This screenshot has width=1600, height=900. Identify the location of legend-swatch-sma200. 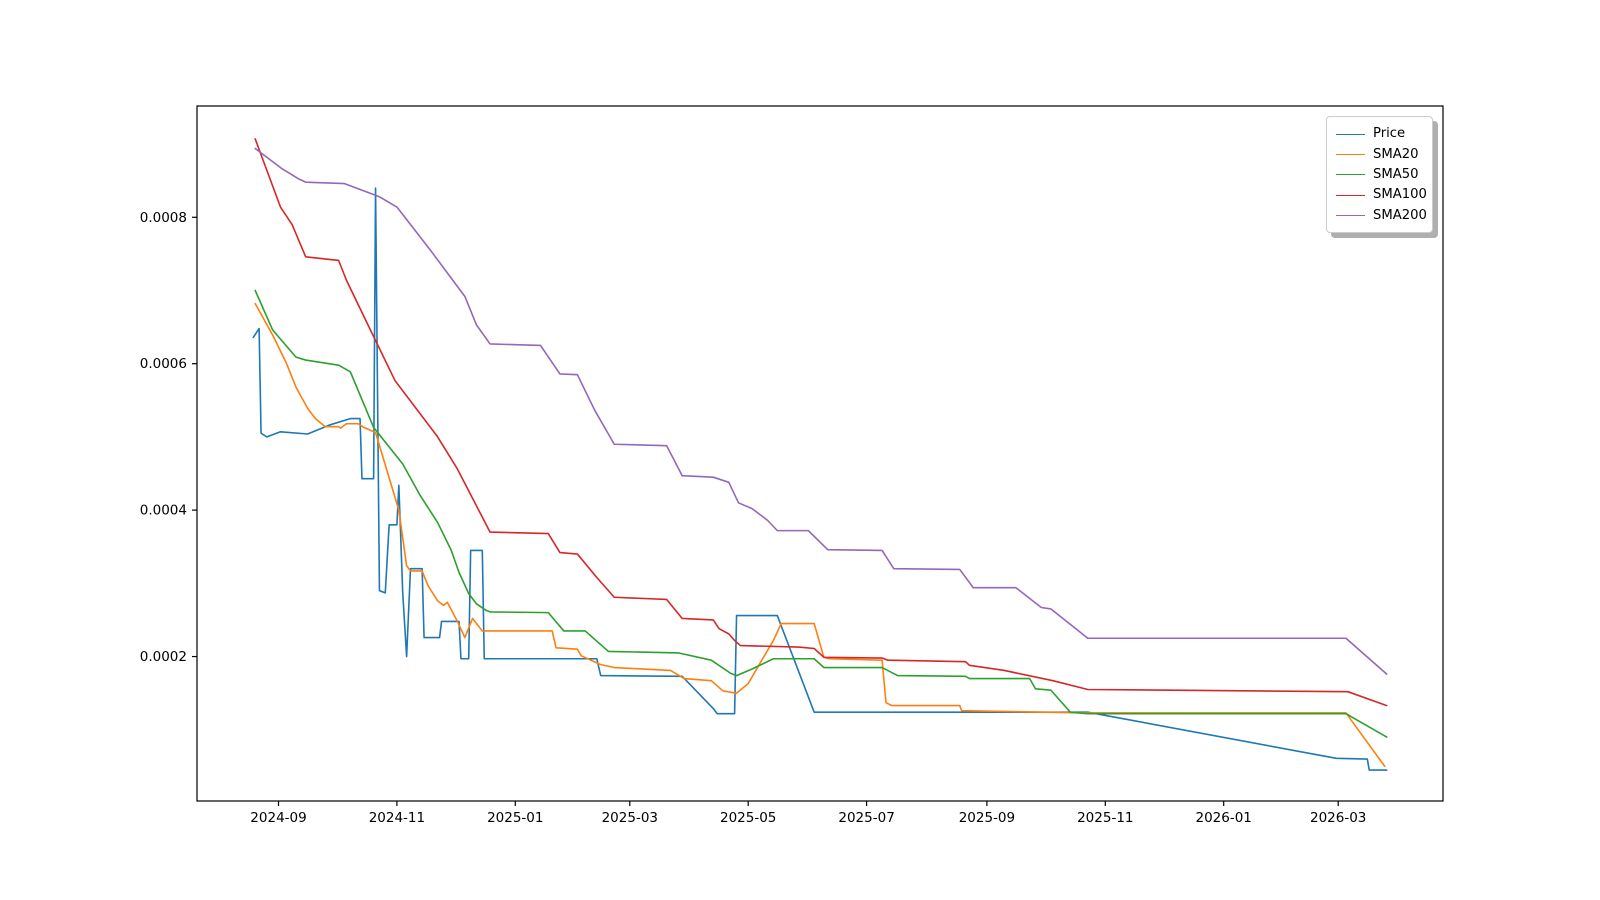
(1350, 216).